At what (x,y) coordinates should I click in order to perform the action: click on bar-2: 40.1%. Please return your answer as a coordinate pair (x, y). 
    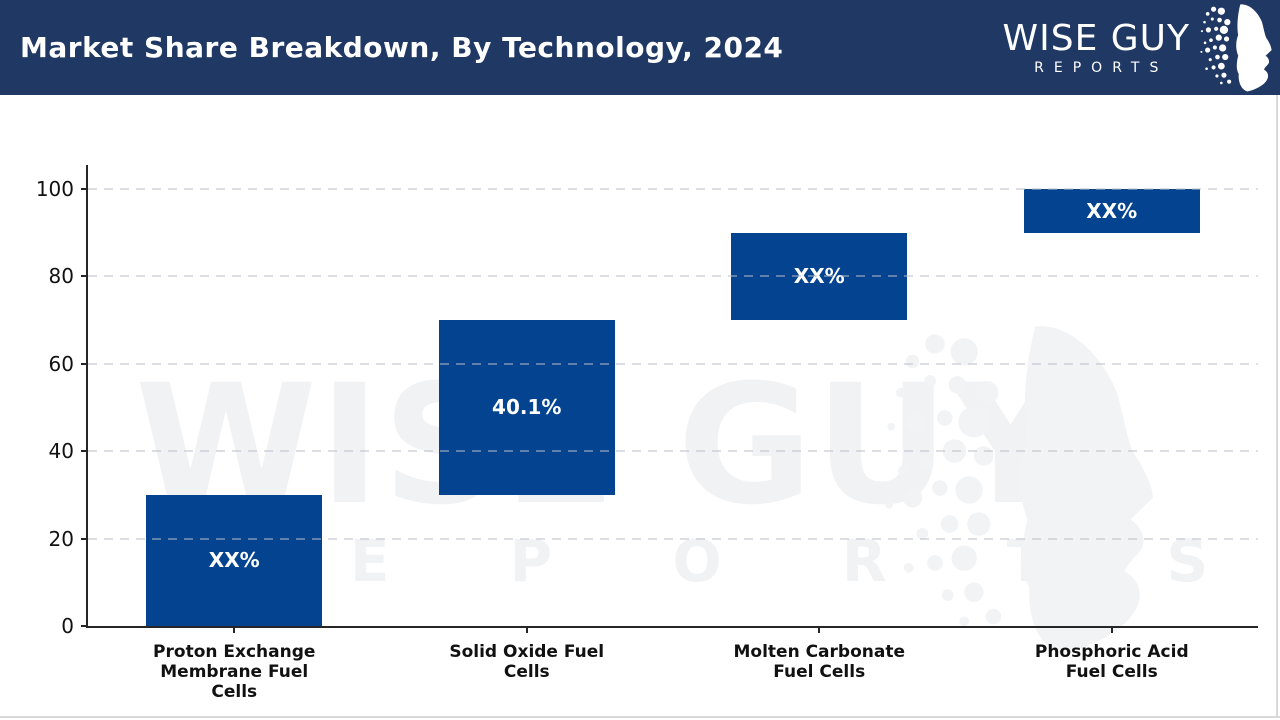
    Looking at the image, I should click on (526, 407).